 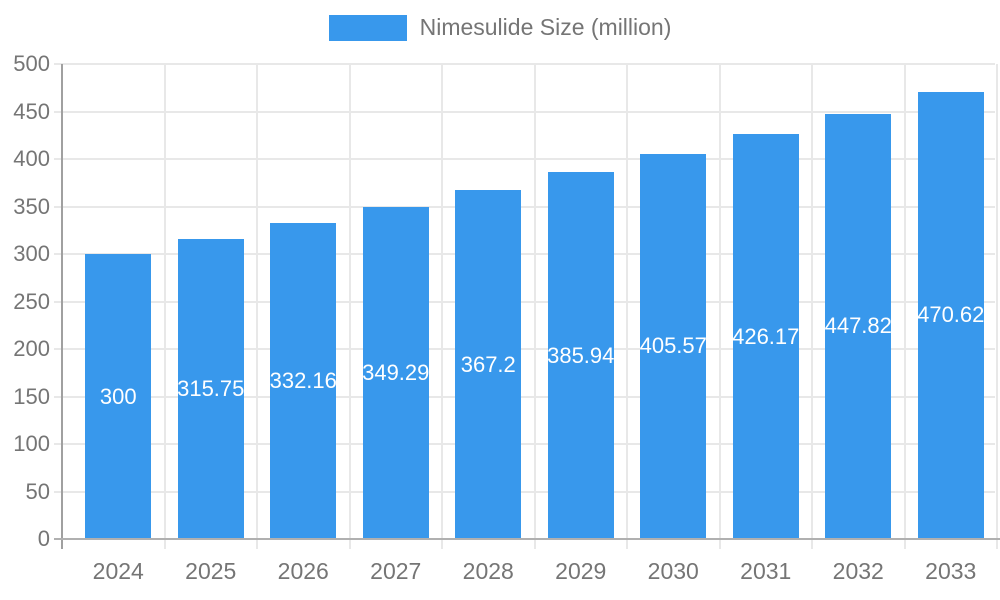 What do you see at coordinates (62, 306) in the screenshot?
I see `y-axis-line` at bounding box center [62, 306].